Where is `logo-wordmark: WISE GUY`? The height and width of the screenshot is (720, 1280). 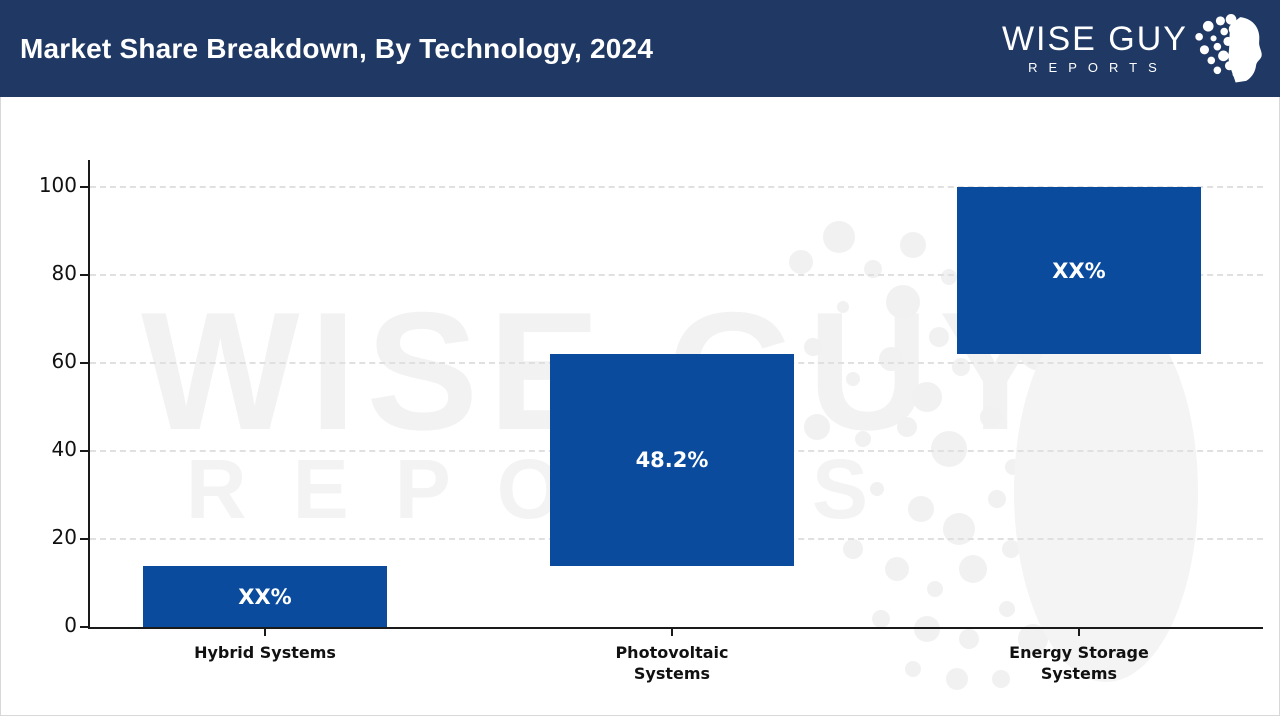
logo-wordmark: WISE GUY is located at coordinates (1094, 39).